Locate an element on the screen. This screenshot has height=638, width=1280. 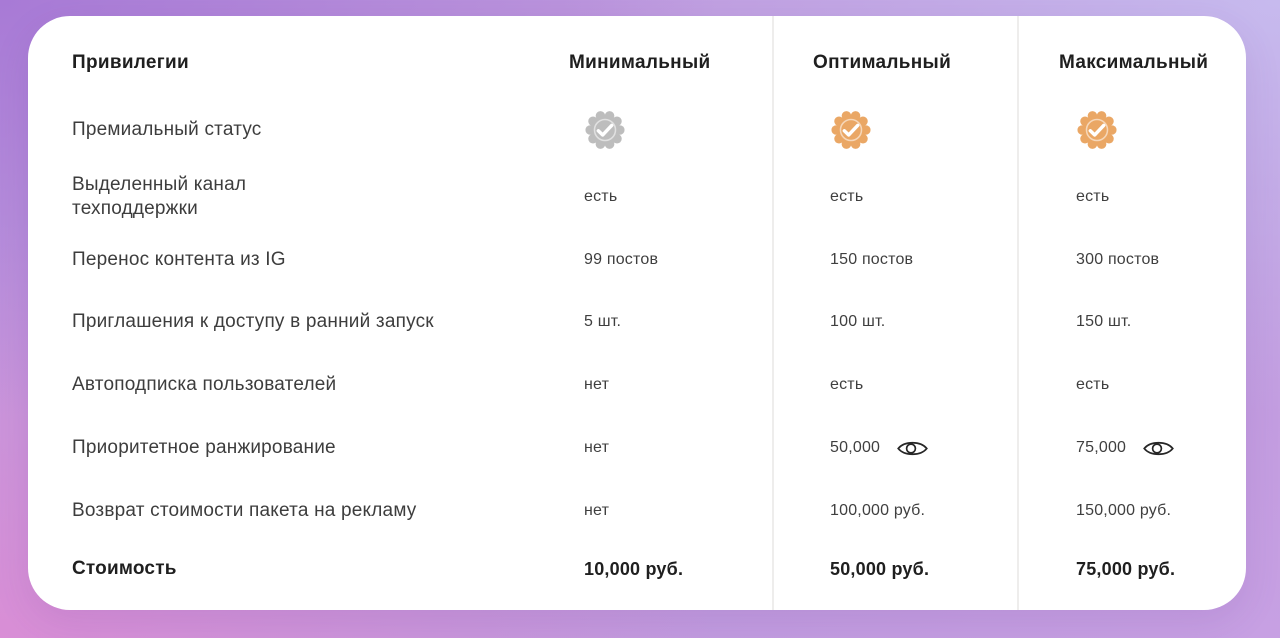
table-row: Возврат стоимости пакета на рекламу is located at coordinates (298, 510).